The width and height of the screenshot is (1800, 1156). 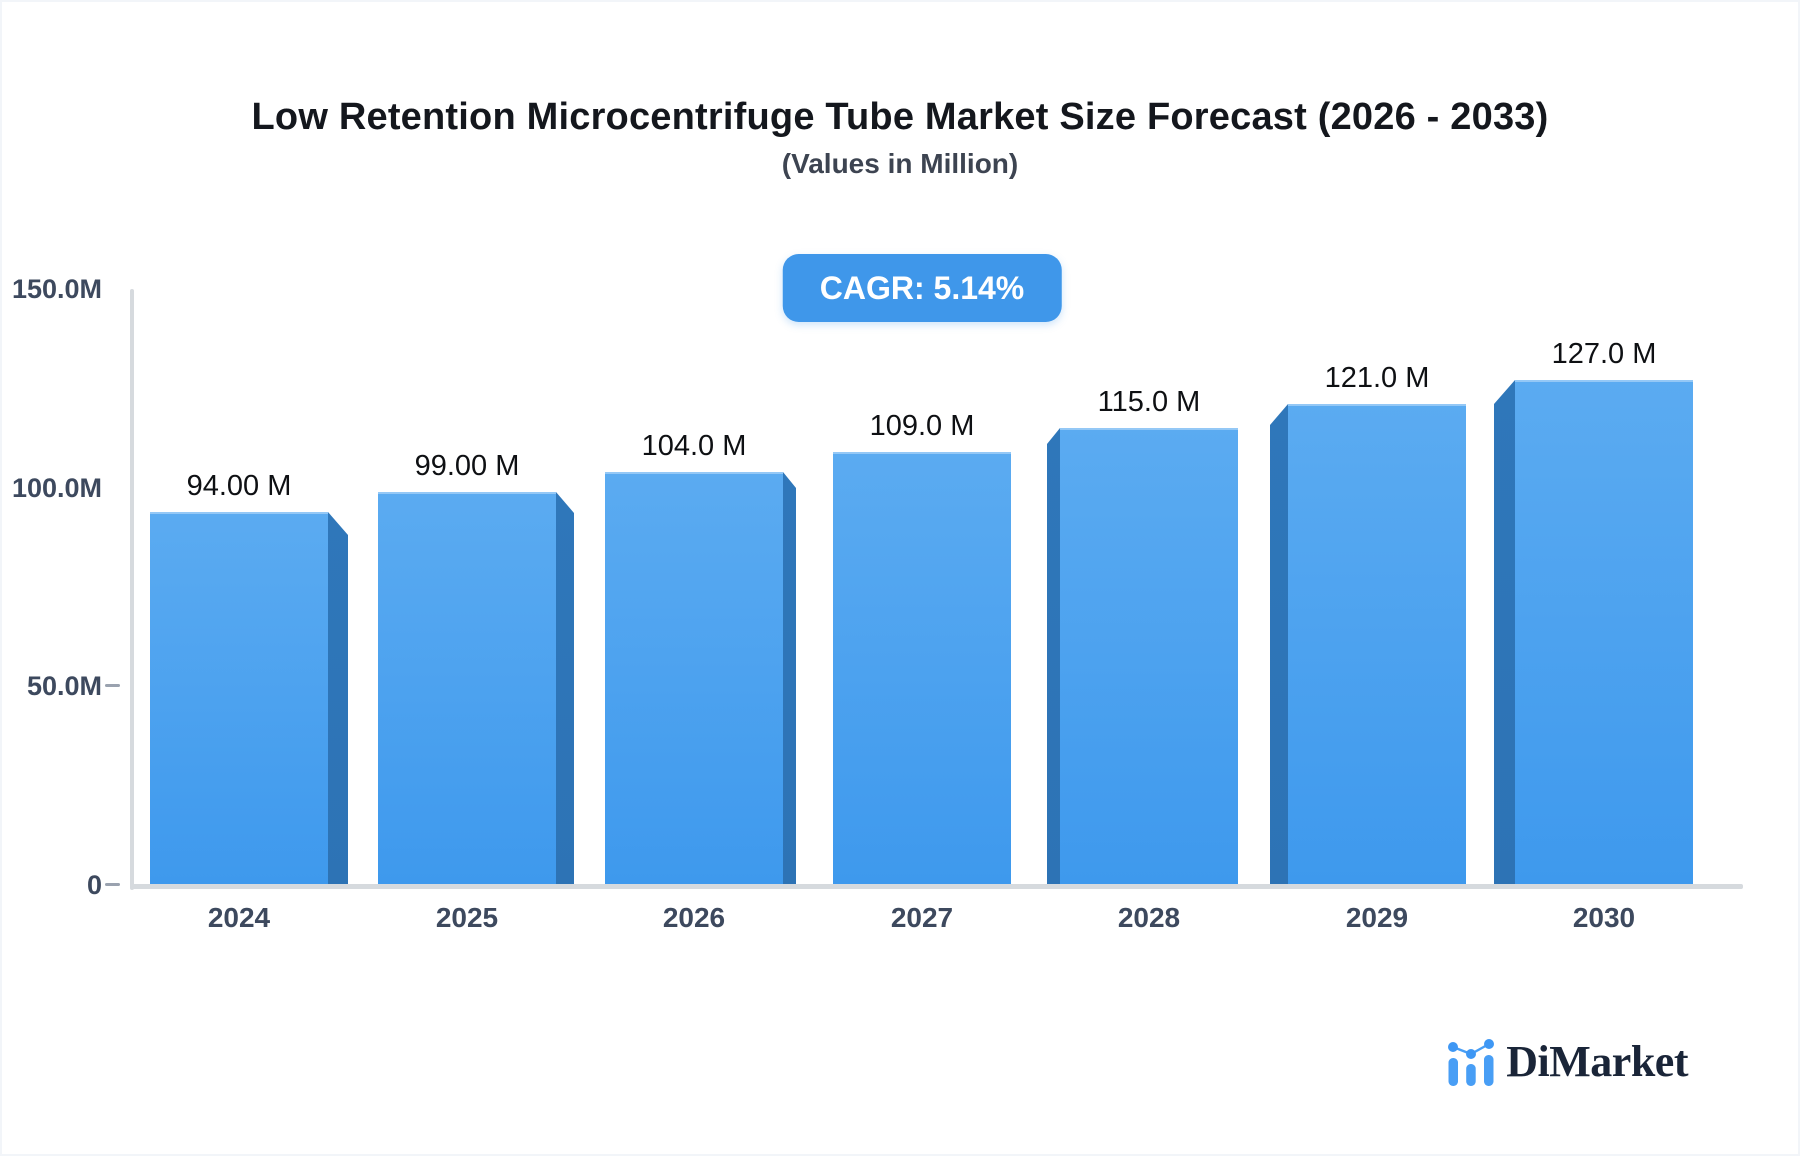 What do you see at coordinates (1149, 917) in the screenshot?
I see `x-tick-label: 2028` at bounding box center [1149, 917].